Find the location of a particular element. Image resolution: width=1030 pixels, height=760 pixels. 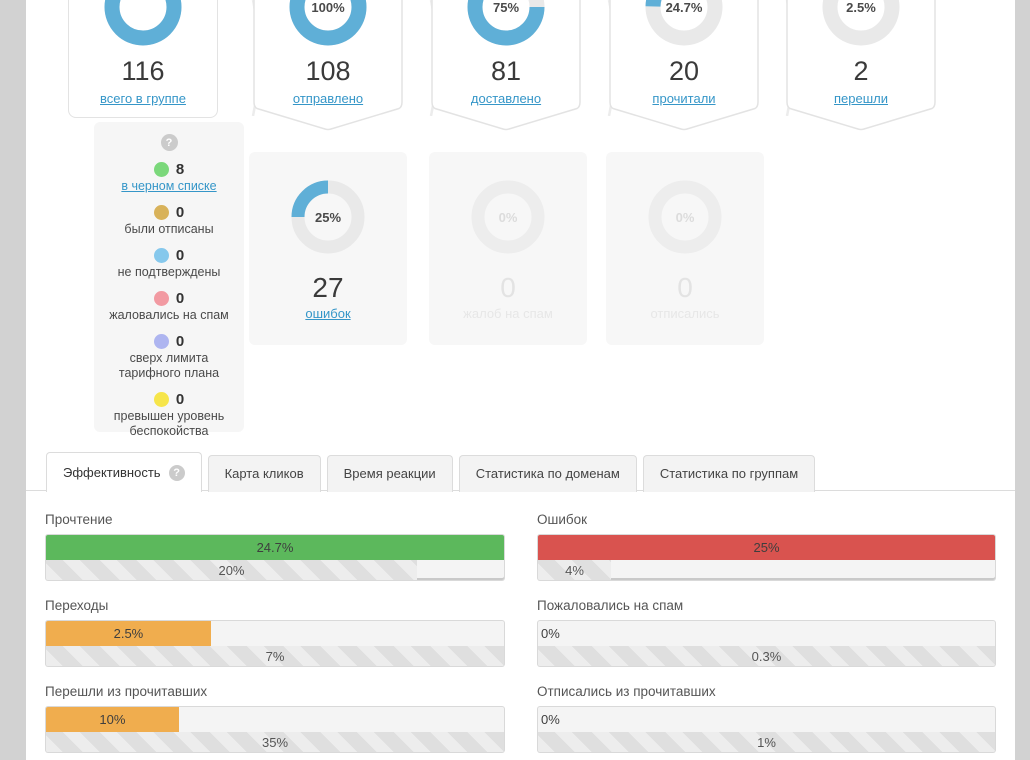

tab-label: Время реакции is located at coordinates (389, 473).